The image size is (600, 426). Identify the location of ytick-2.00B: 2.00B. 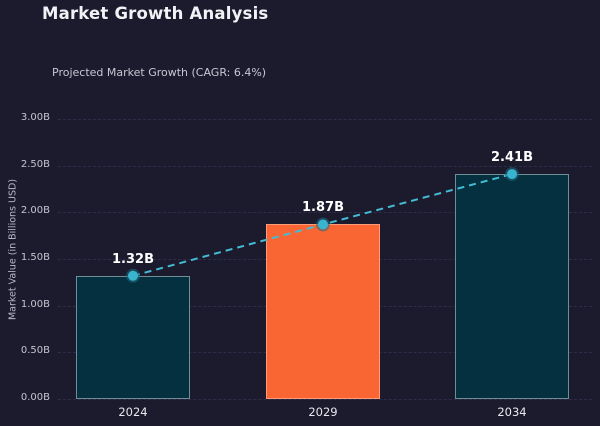
(35, 211).